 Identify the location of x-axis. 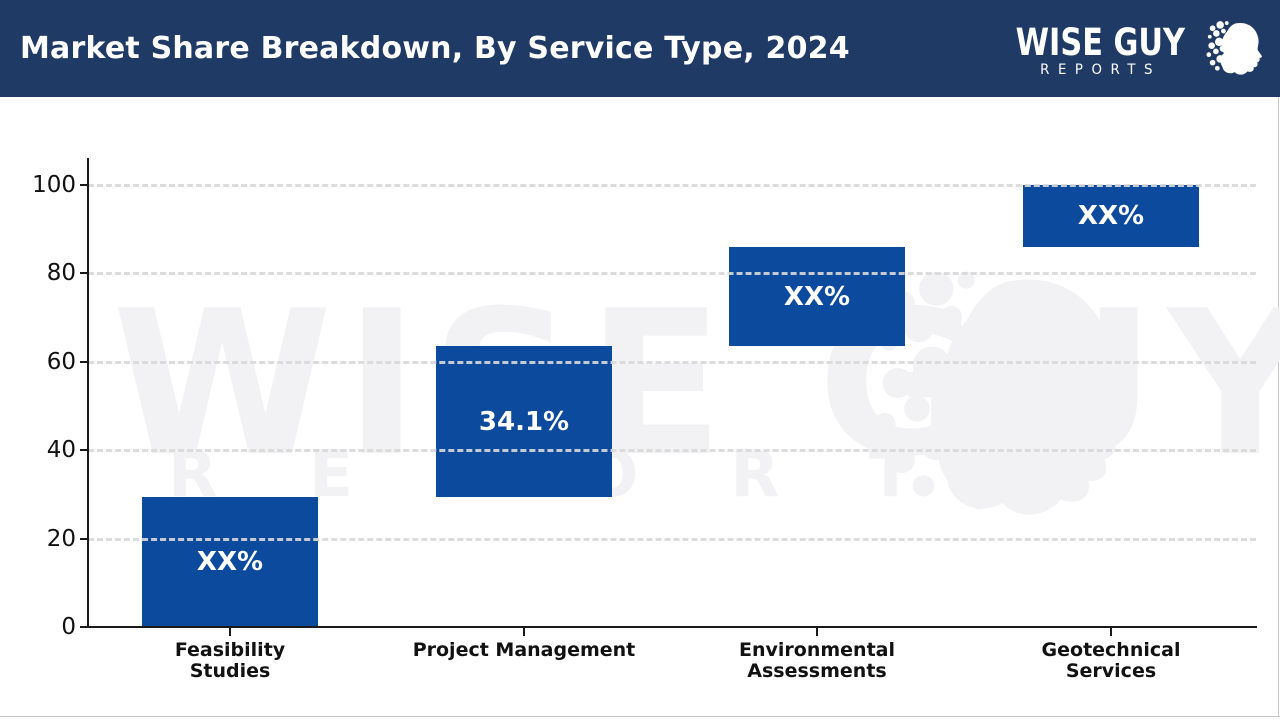
(672, 627).